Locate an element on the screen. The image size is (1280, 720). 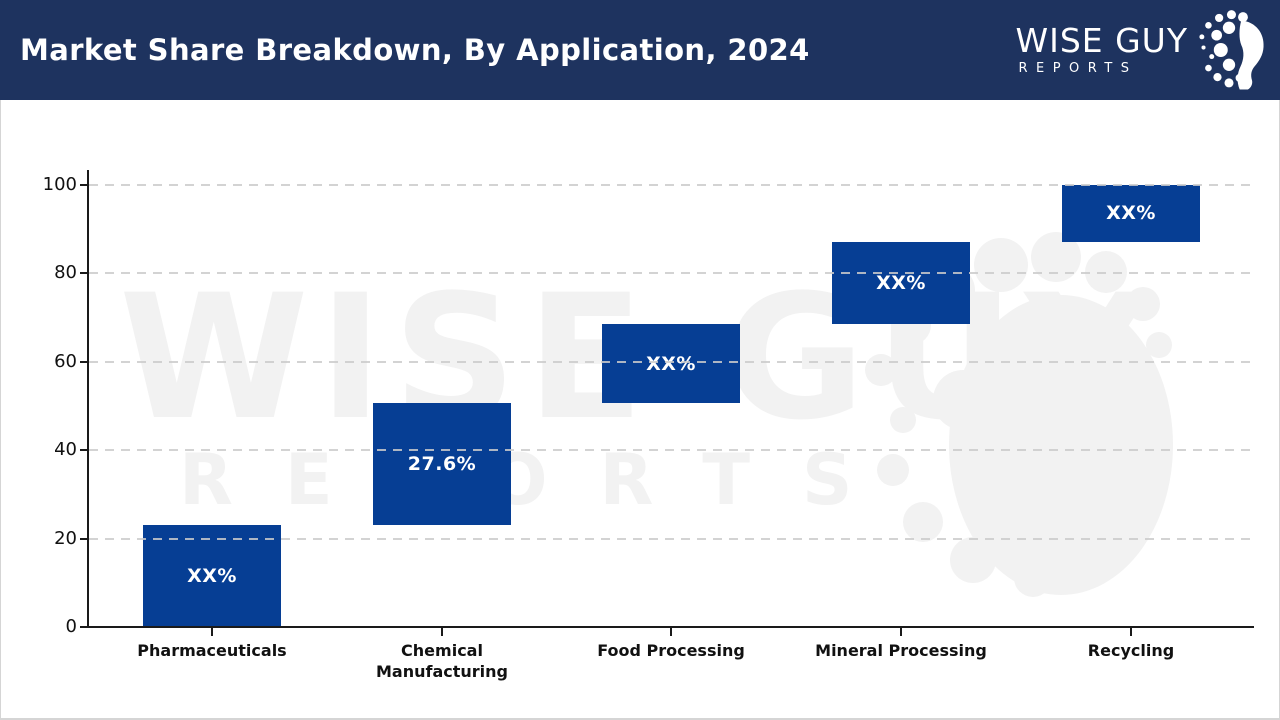
y-tick-label: 80 is located at coordinates (65, 273).